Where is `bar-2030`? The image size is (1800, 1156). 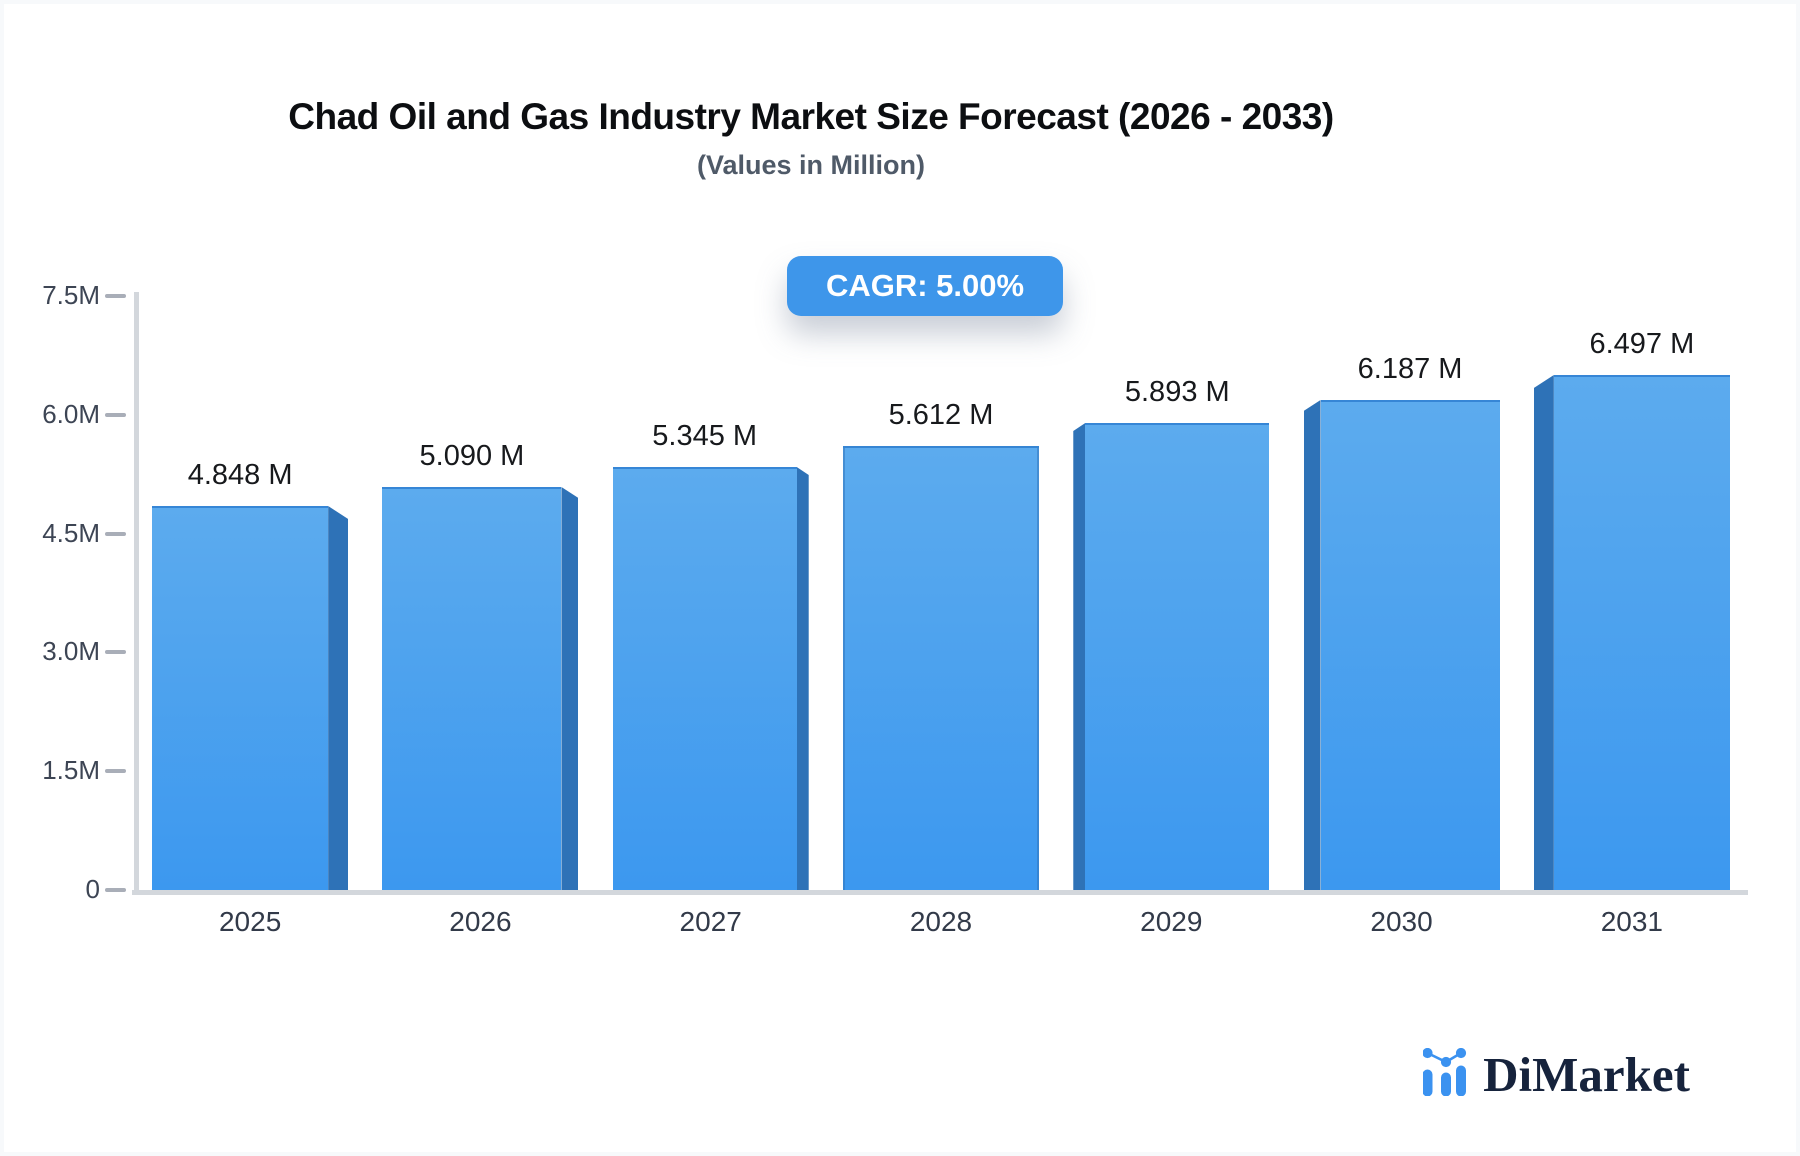 bar-2030 is located at coordinates (1401, 645).